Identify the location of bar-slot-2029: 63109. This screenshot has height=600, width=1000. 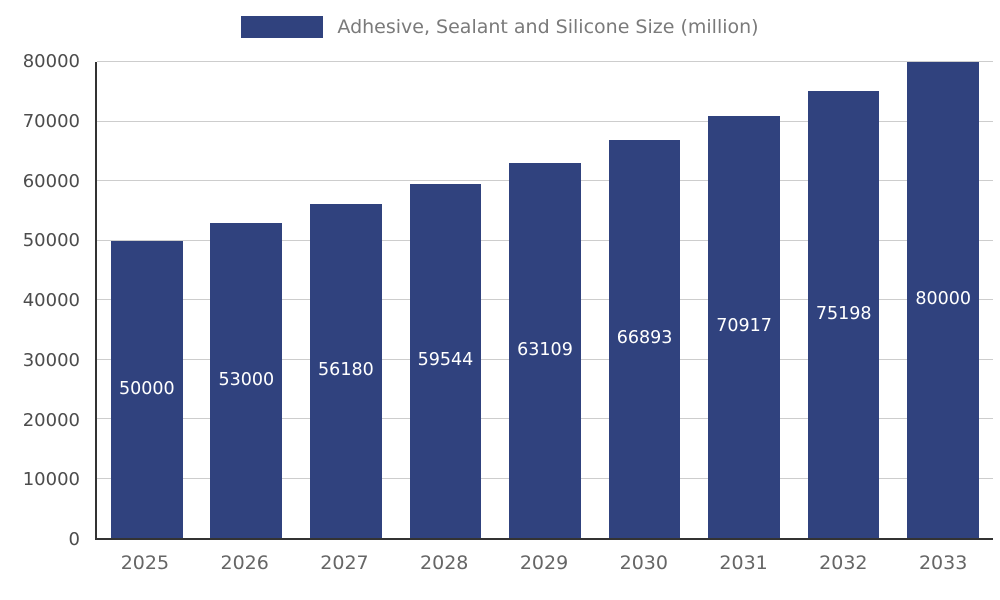
(545, 300).